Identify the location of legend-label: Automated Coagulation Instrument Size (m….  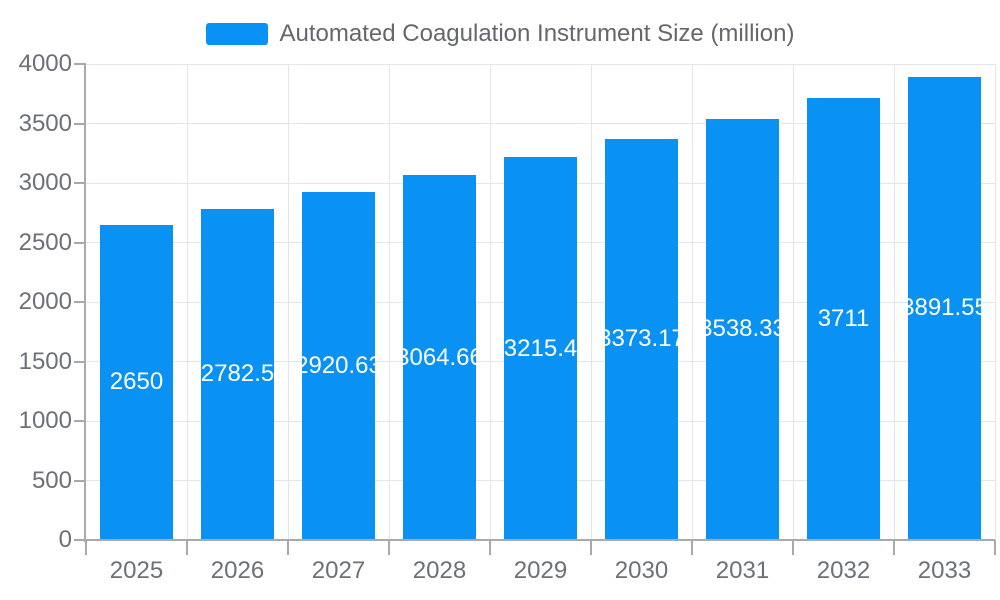
(537, 33).